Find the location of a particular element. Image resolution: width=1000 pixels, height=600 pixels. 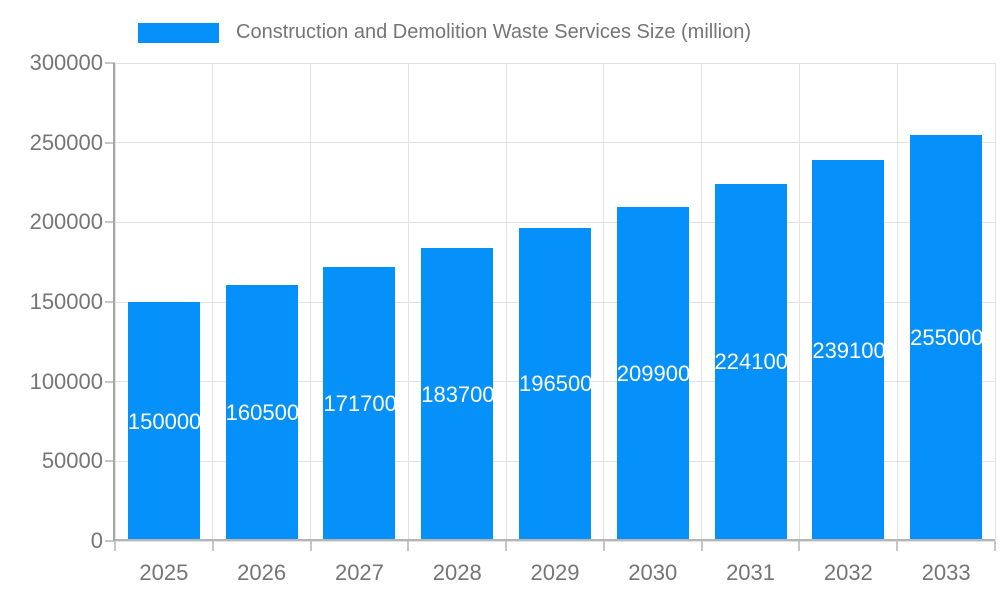

bar-value-label: 239100 is located at coordinates (849, 350).